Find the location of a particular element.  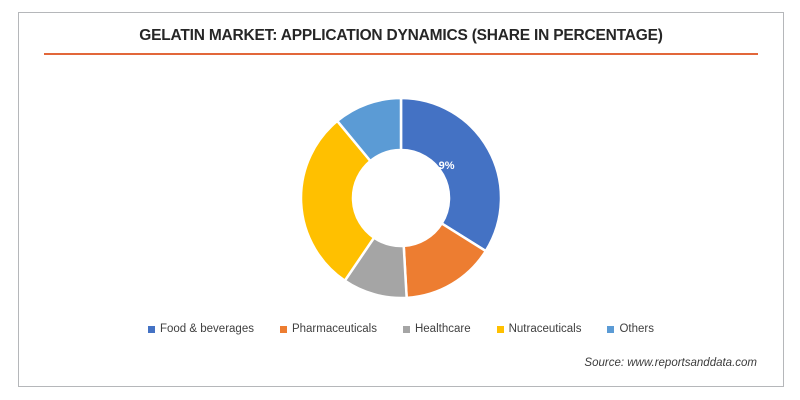

donut-slice-food-beverages is located at coordinates (451, 174).